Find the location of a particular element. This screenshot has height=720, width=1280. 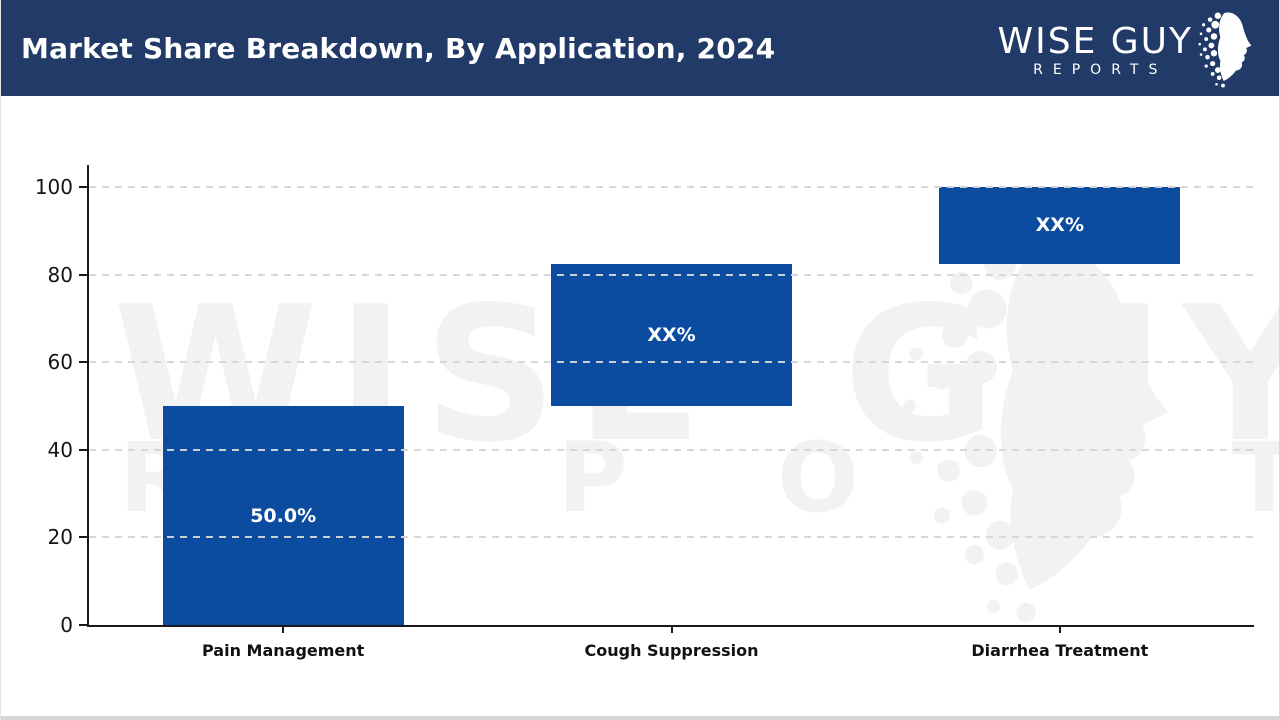

y-tick-label: 80 is located at coordinates (60, 274).